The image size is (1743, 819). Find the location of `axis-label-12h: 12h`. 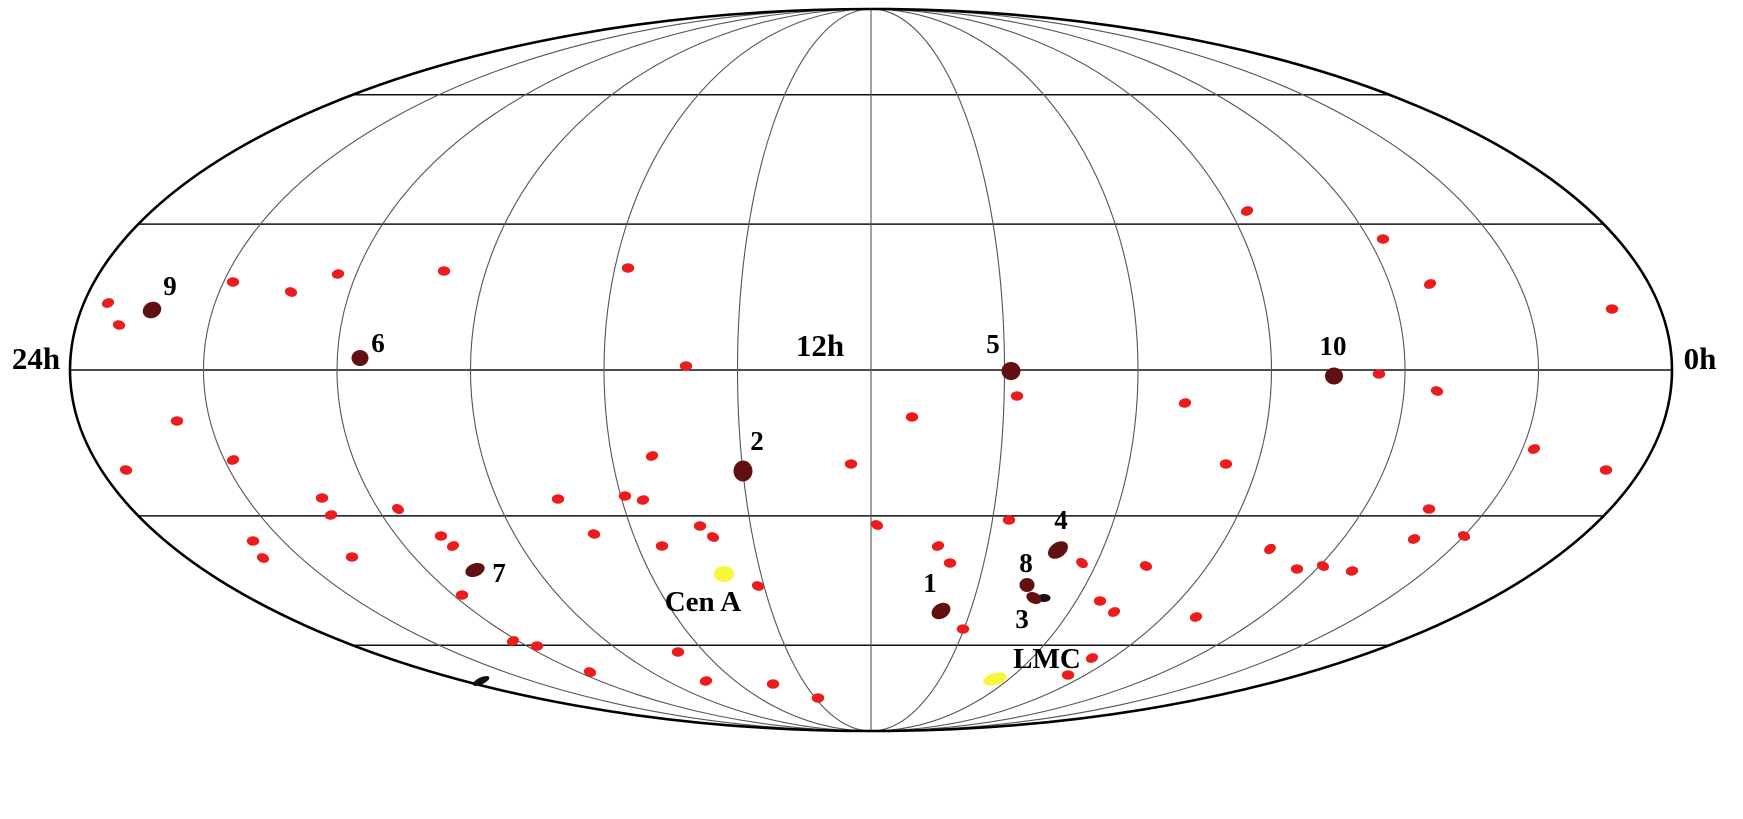

axis-label-12h: 12h is located at coordinates (820, 345).